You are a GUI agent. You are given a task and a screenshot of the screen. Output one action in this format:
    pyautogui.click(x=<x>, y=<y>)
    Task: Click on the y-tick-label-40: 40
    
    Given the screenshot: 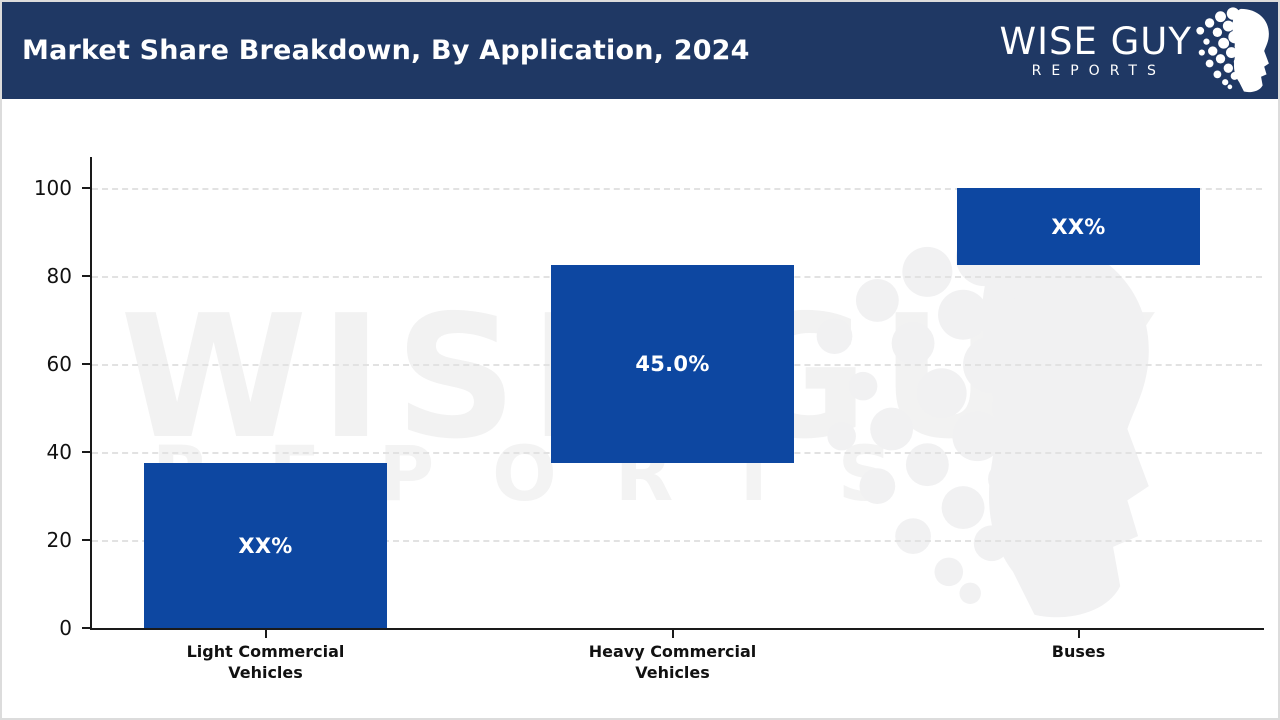 What is the action you would take?
    pyautogui.click(x=59, y=452)
    